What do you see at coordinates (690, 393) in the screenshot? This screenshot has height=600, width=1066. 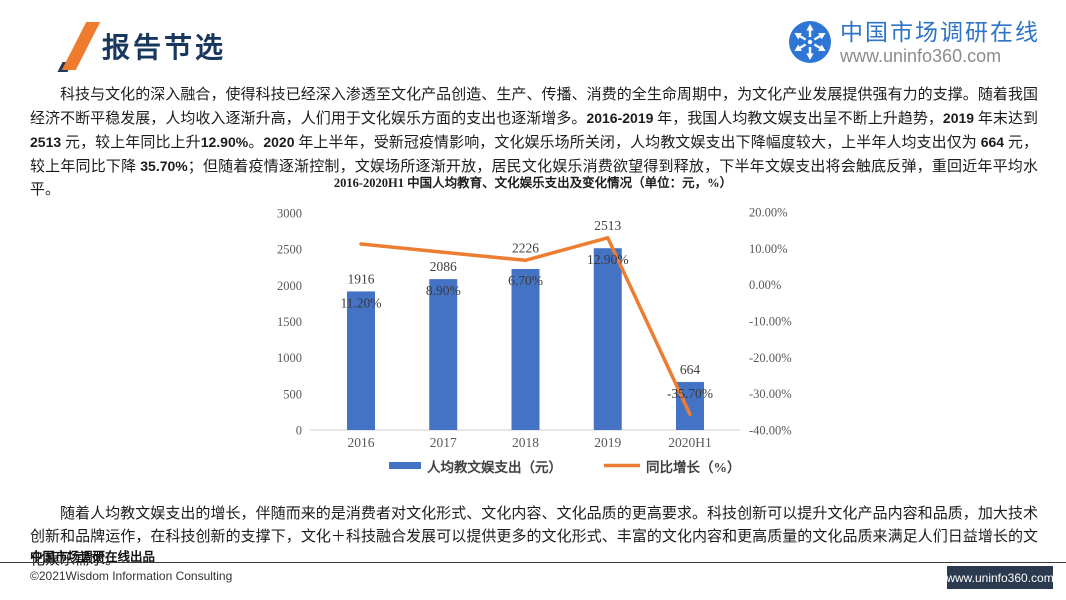 I see `growth-value-label: -35.70%` at bounding box center [690, 393].